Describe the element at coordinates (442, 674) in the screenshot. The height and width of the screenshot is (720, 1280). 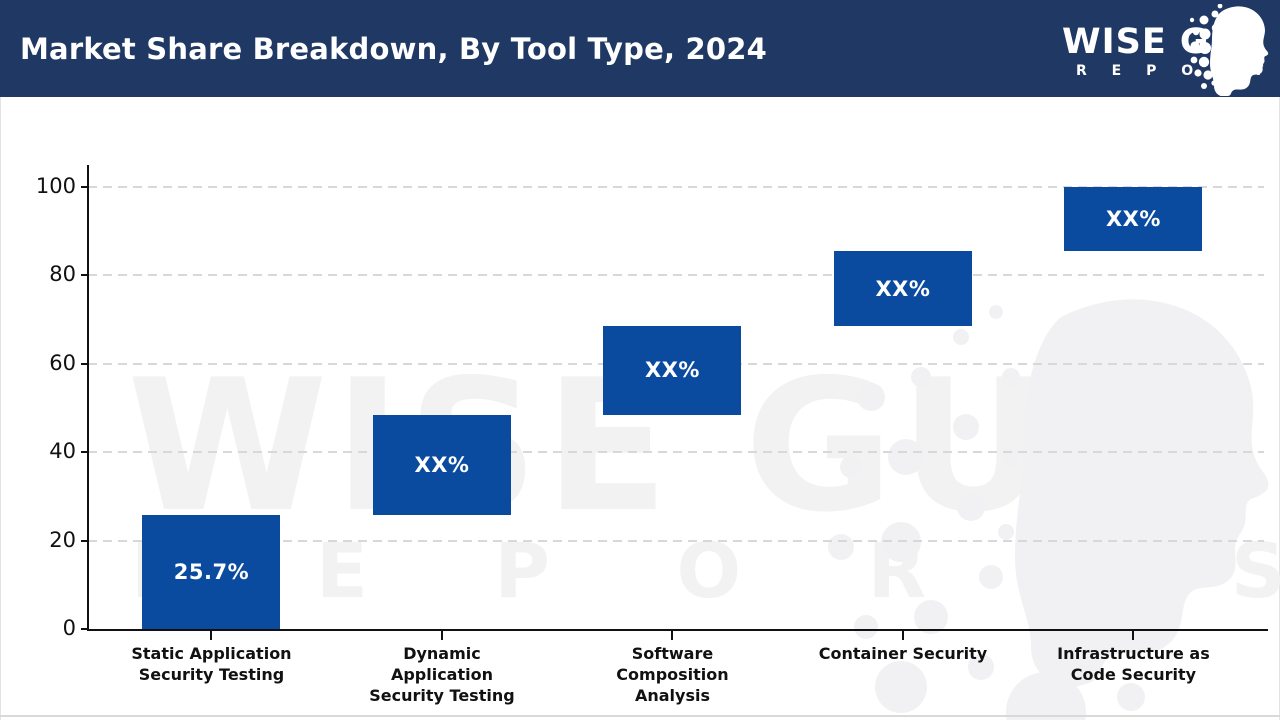
I see `x-category-label: Dynamic Application Security Testing` at that location.